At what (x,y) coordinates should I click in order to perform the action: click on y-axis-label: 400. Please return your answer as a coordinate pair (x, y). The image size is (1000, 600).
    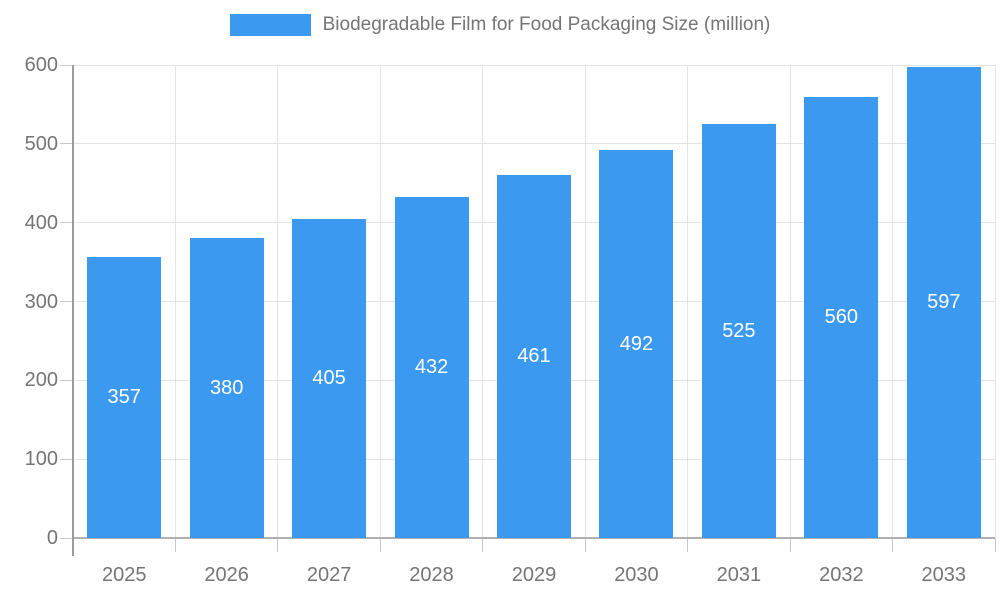
    Looking at the image, I should click on (41, 222).